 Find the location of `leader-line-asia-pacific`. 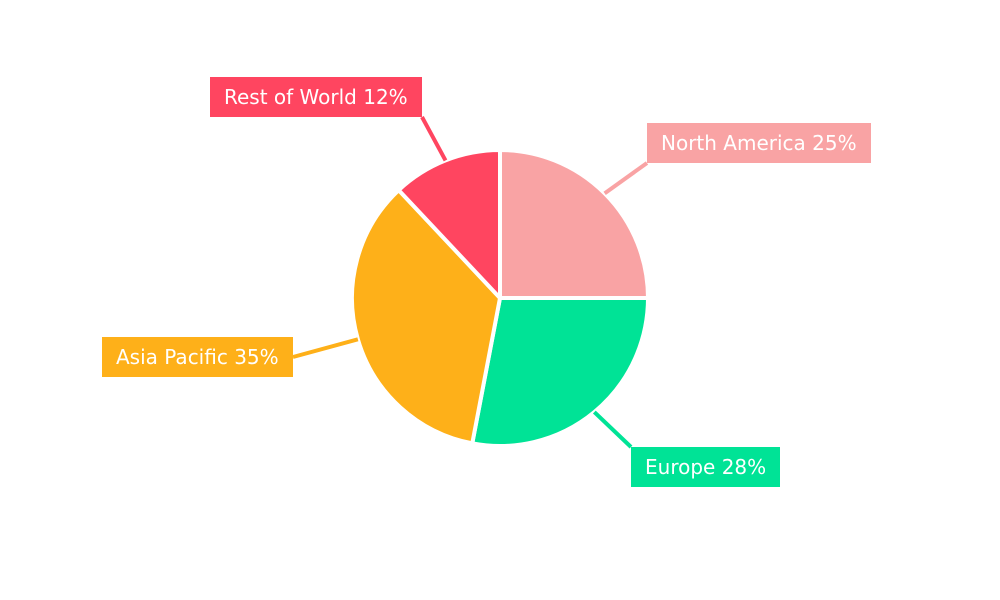

leader-line-asia-pacific is located at coordinates (325, 348).